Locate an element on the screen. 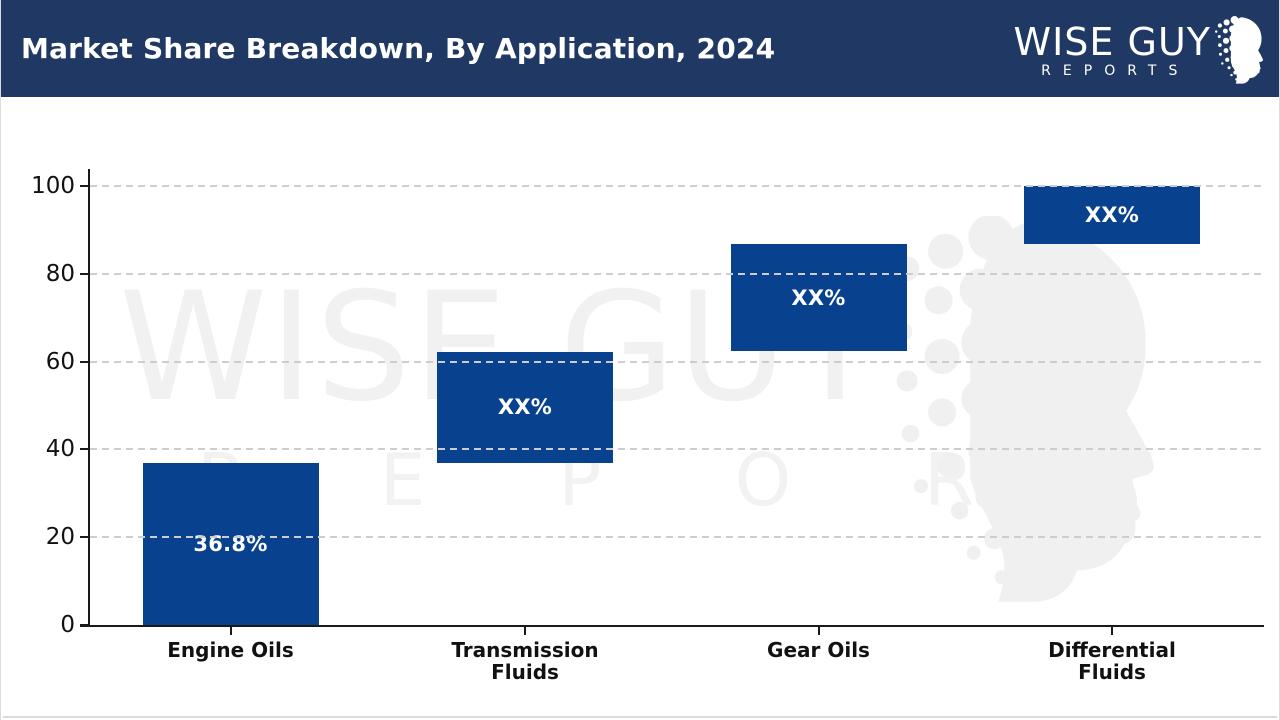  y-tick-label-20: 20 is located at coordinates (60, 537).